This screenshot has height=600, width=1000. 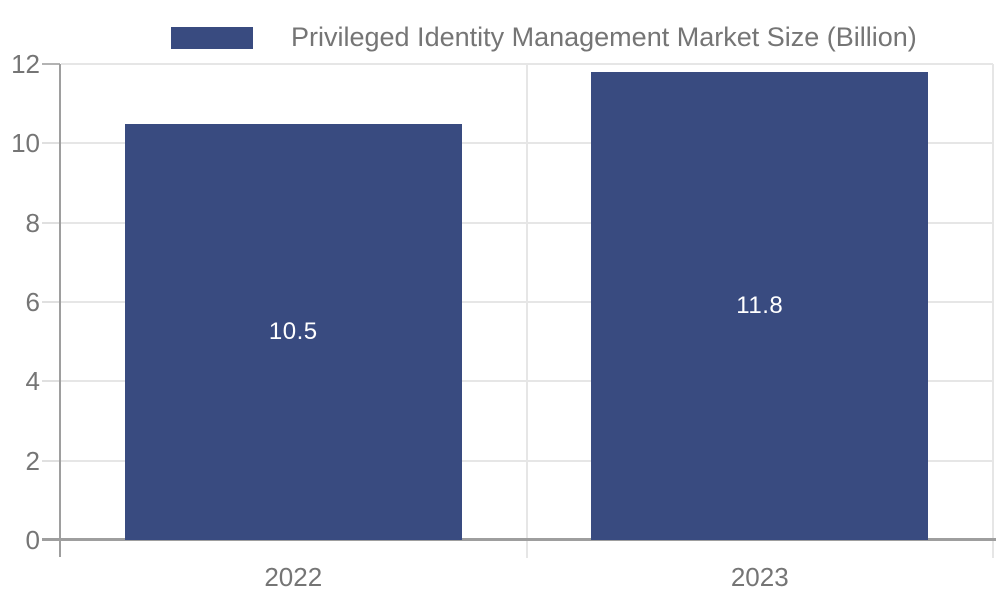 I want to click on x-axis-label-2022: 2022, so click(x=293, y=577).